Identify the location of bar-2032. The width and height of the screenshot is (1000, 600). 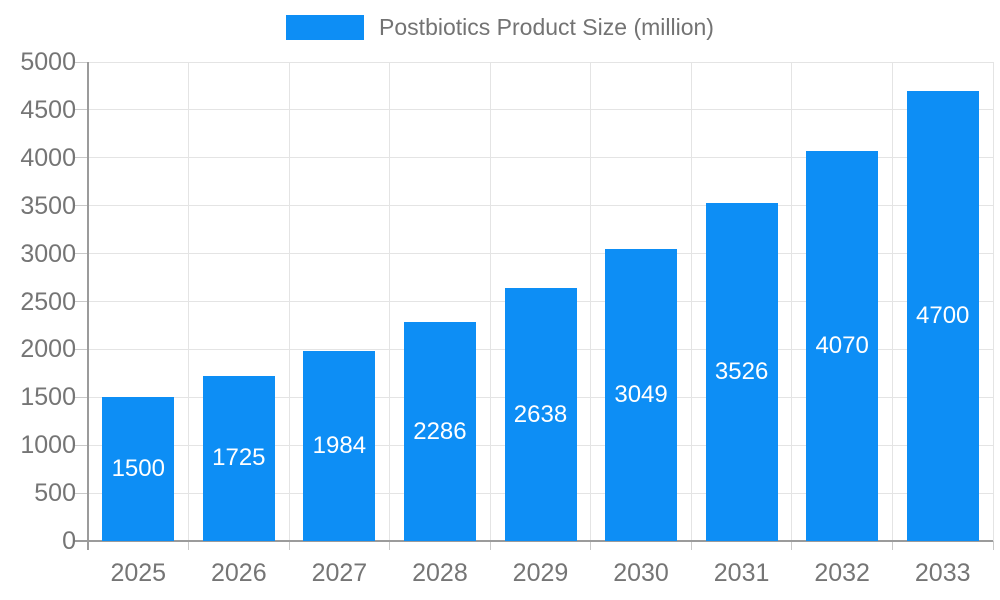
(842, 346).